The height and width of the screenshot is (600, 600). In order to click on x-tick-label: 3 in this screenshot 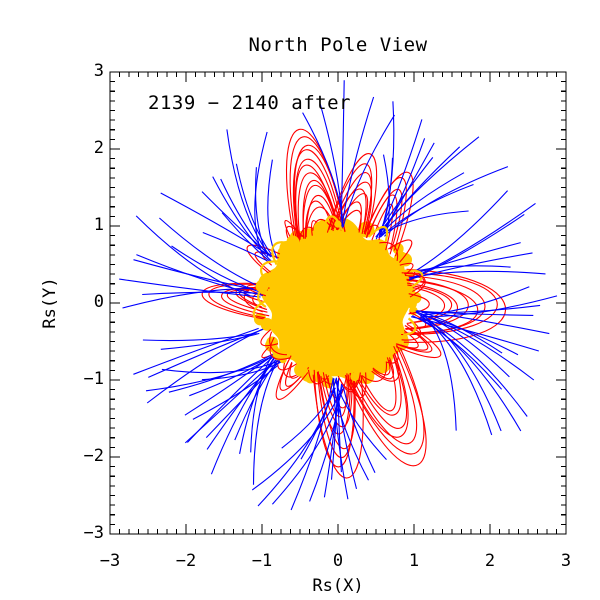, I will do `click(566, 561)`.